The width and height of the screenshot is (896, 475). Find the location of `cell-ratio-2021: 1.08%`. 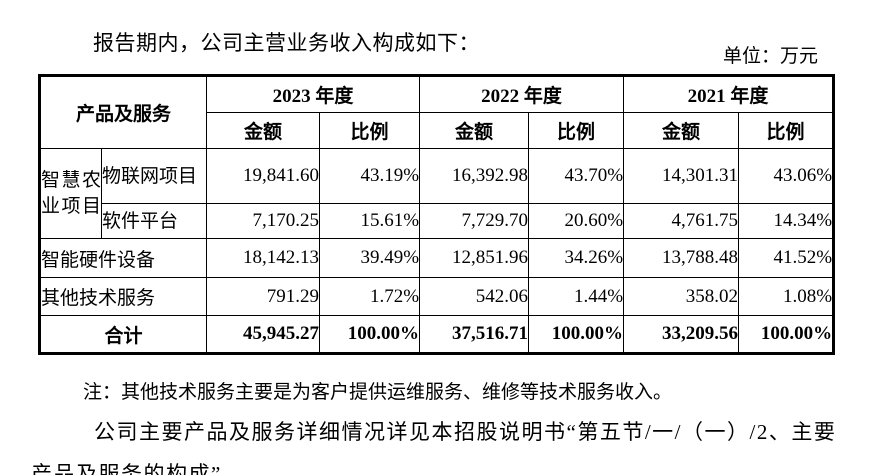

cell-ratio-2021: 1.08% is located at coordinates (786, 296).